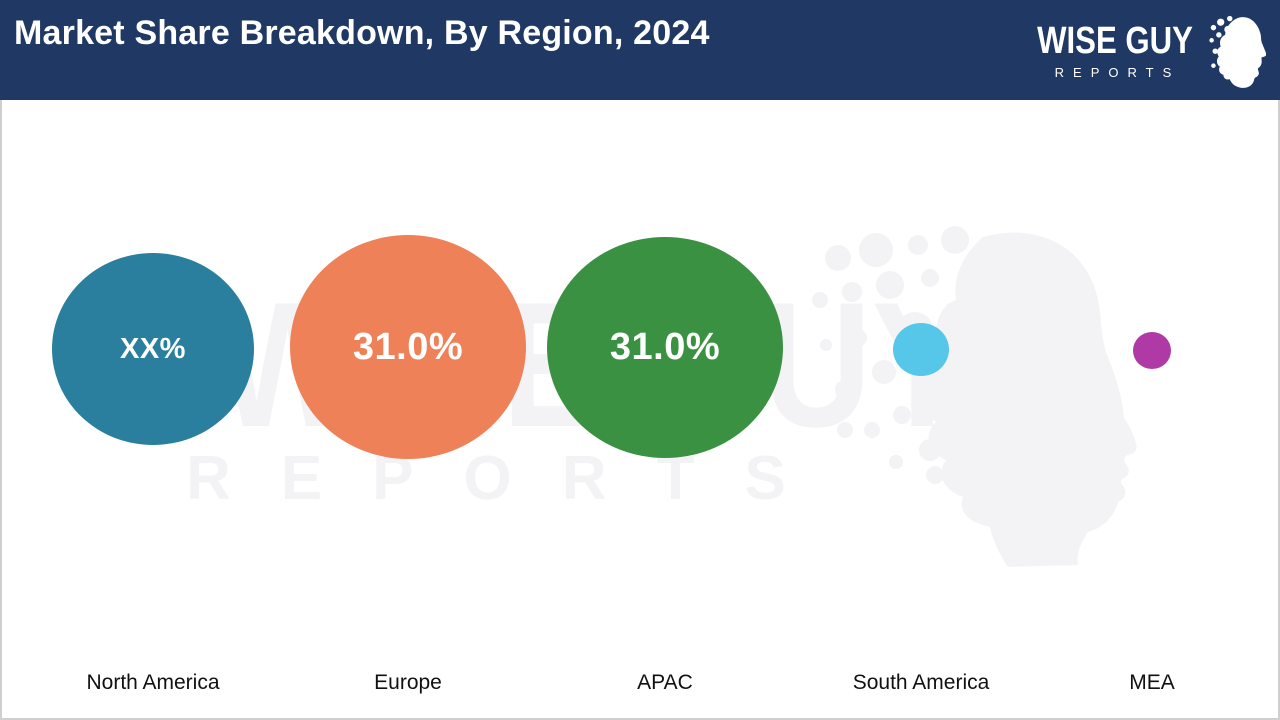 The height and width of the screenshot is (720, 1280). Describe the element at coordinates (665, 682) in the screenshot. I see `category-label-apac: APAC` at that location.